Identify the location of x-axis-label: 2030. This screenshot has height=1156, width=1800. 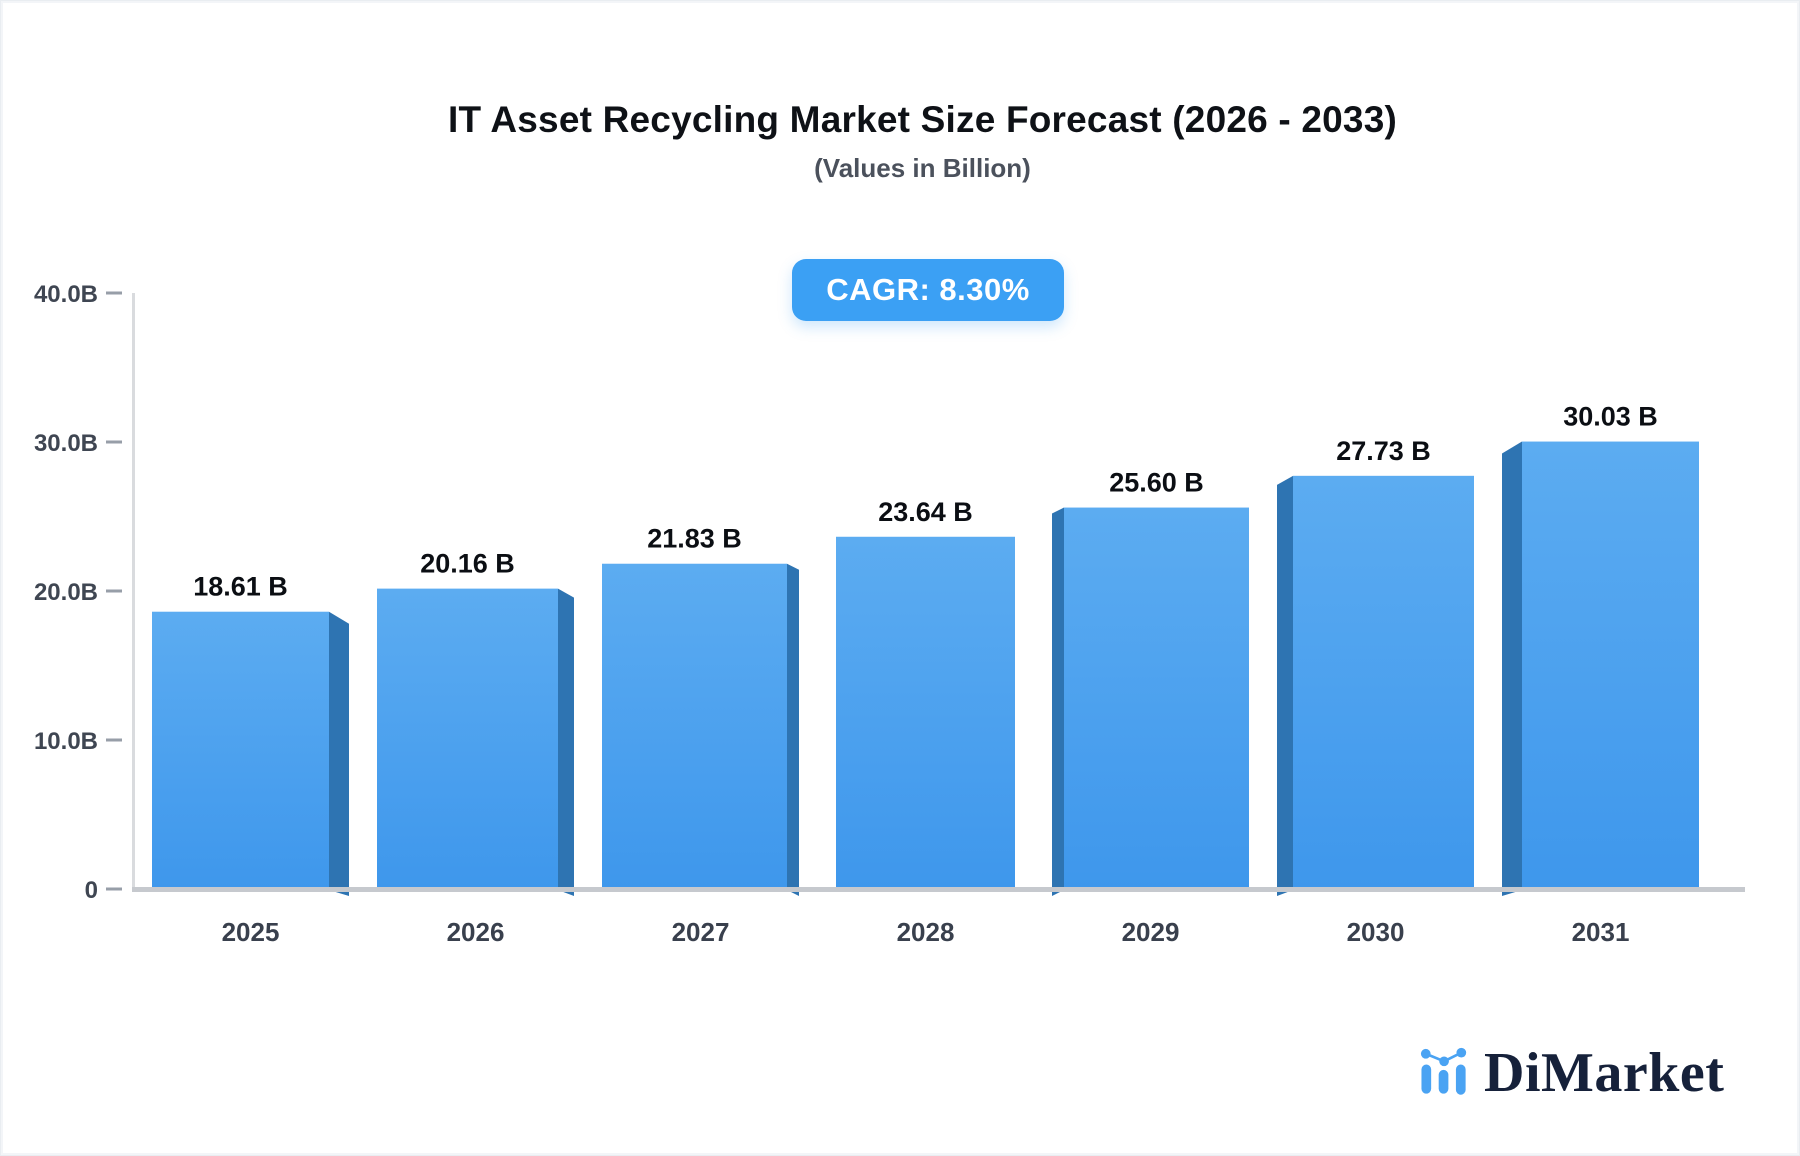
(1376, 932).